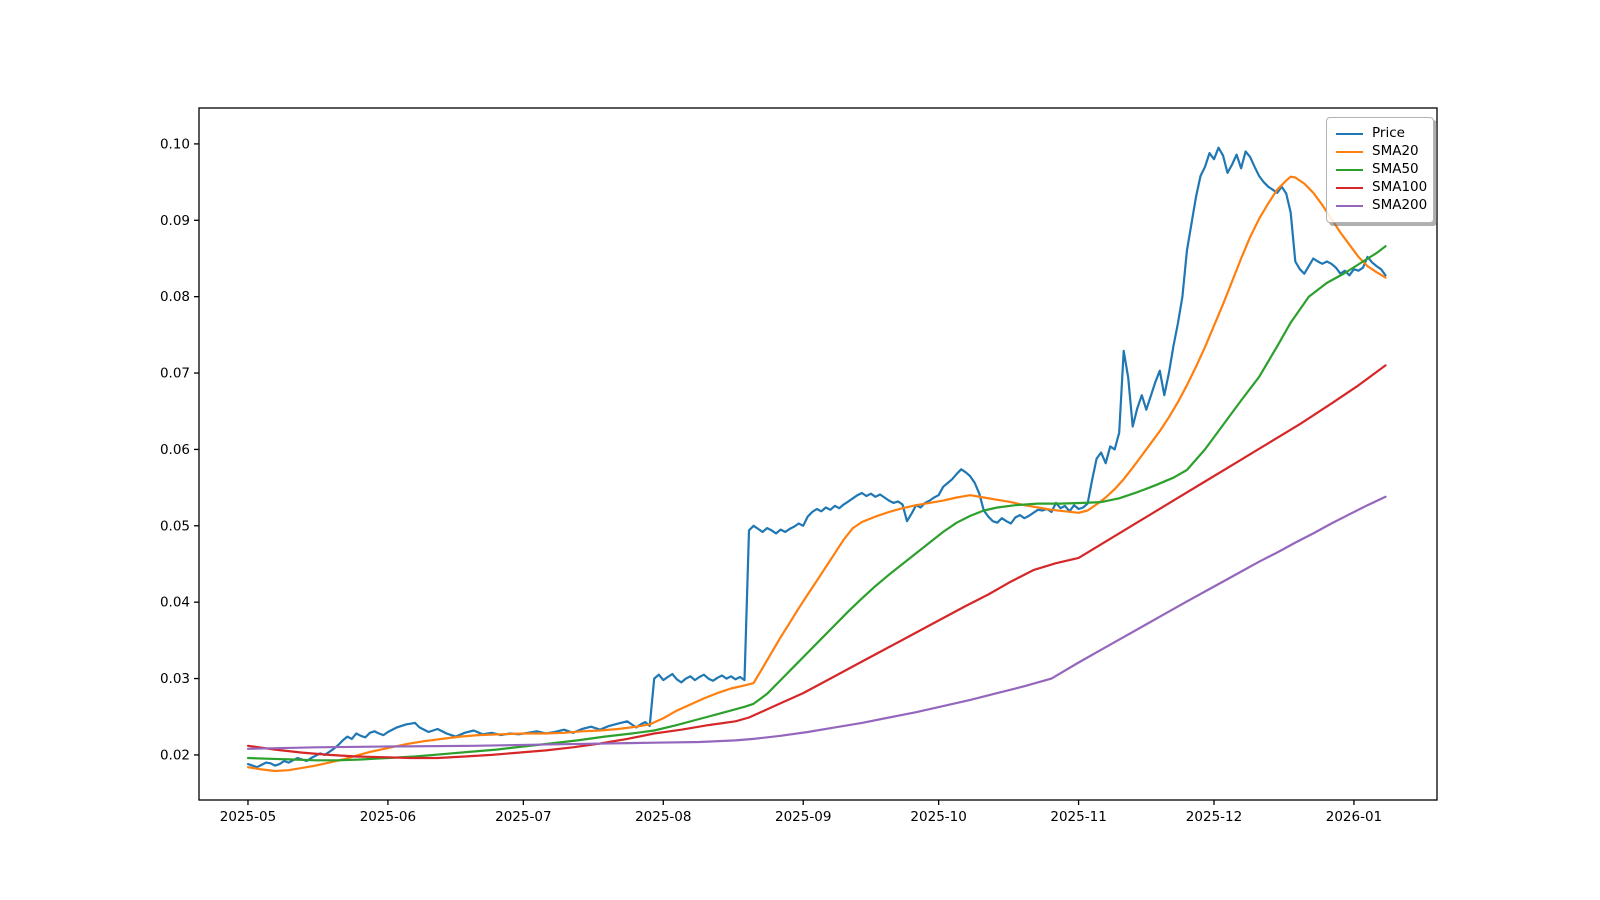 The width and height of the screenshot is (1600, 900). Describe the element at coordinates (1400, 187) in the screenshot. I see `legend-label: SMA100` at that location.